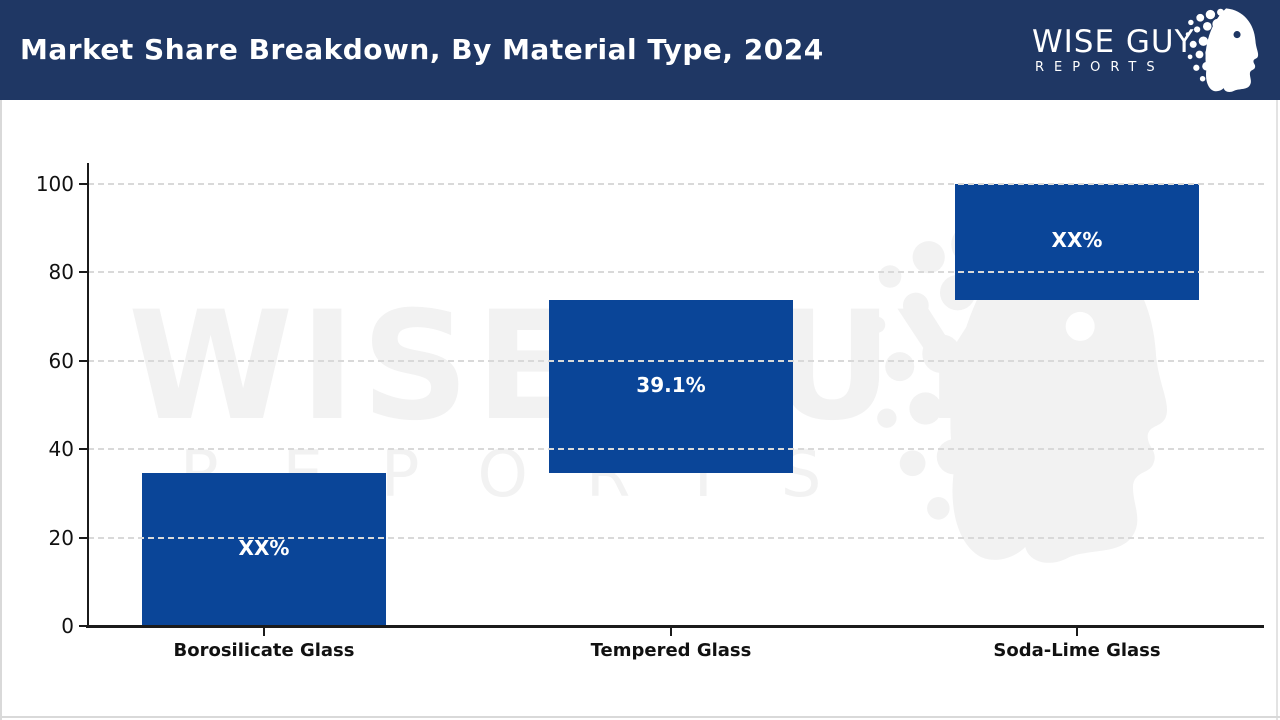  What do you see at coordinates (61, 272) in the screenshot?
I see `y-tick-label: 80` at bounding box center [61, 272].